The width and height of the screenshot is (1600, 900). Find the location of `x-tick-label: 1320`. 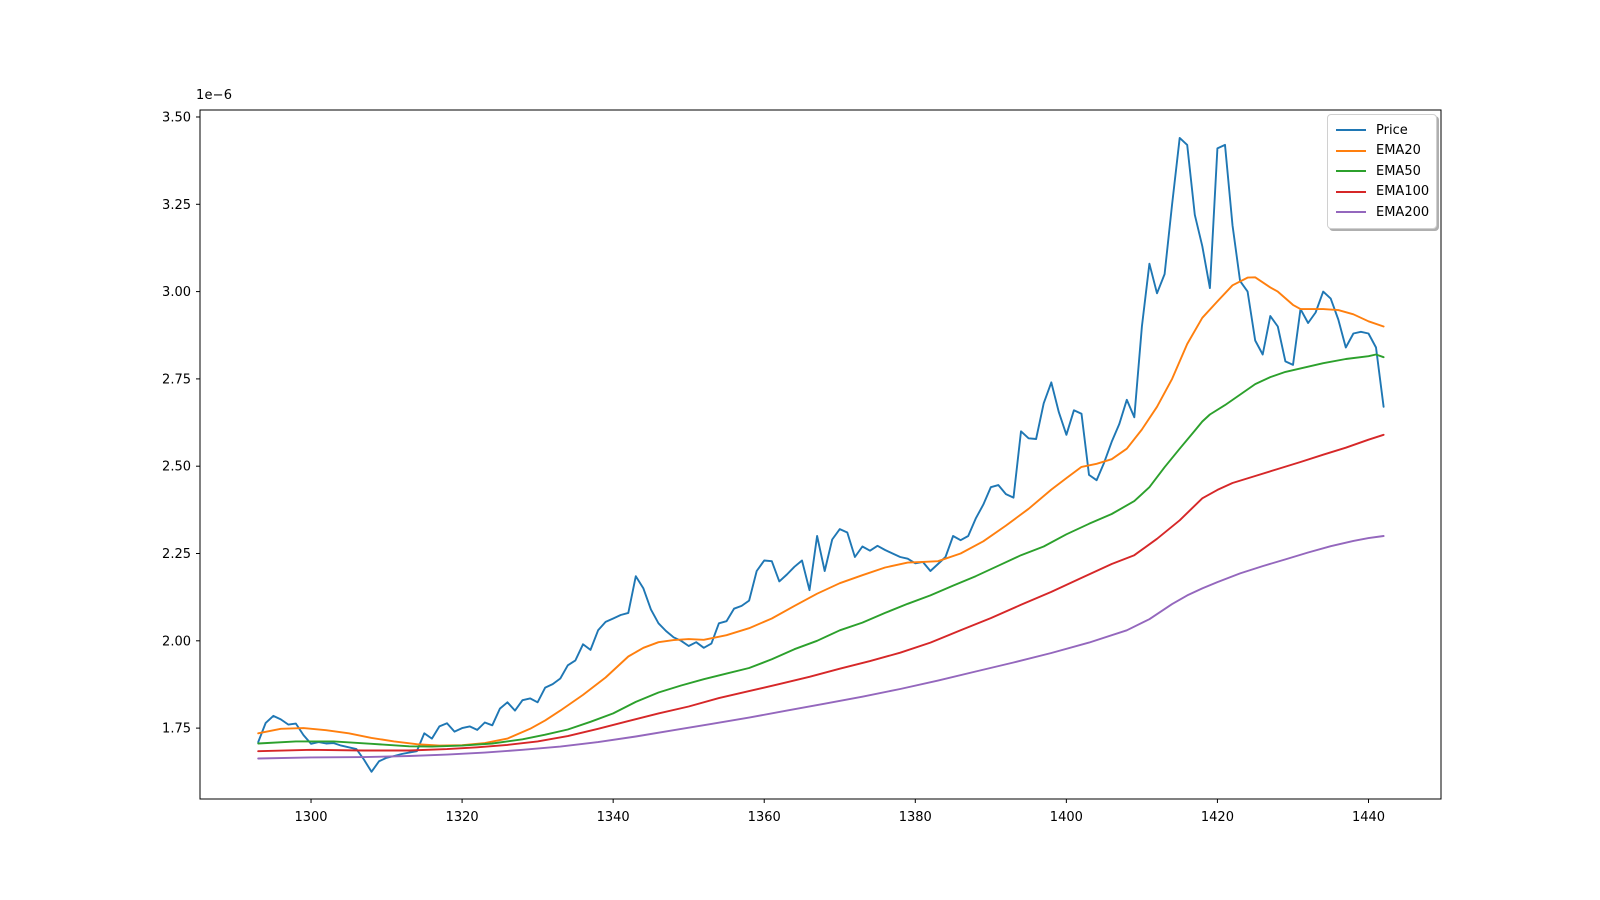

x-tick-label: 1320 is located at coordinates (462, 817).